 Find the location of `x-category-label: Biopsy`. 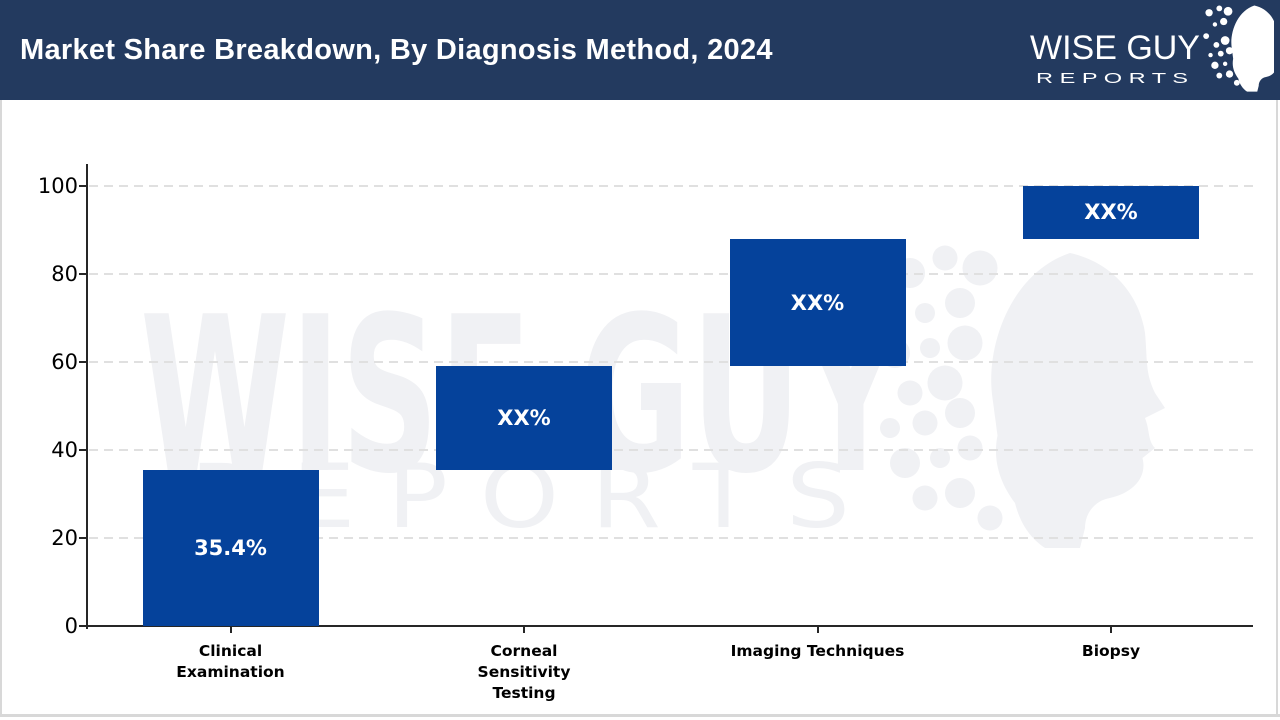

x-category-label: Biopsy is located at coordinates (1111, 651).